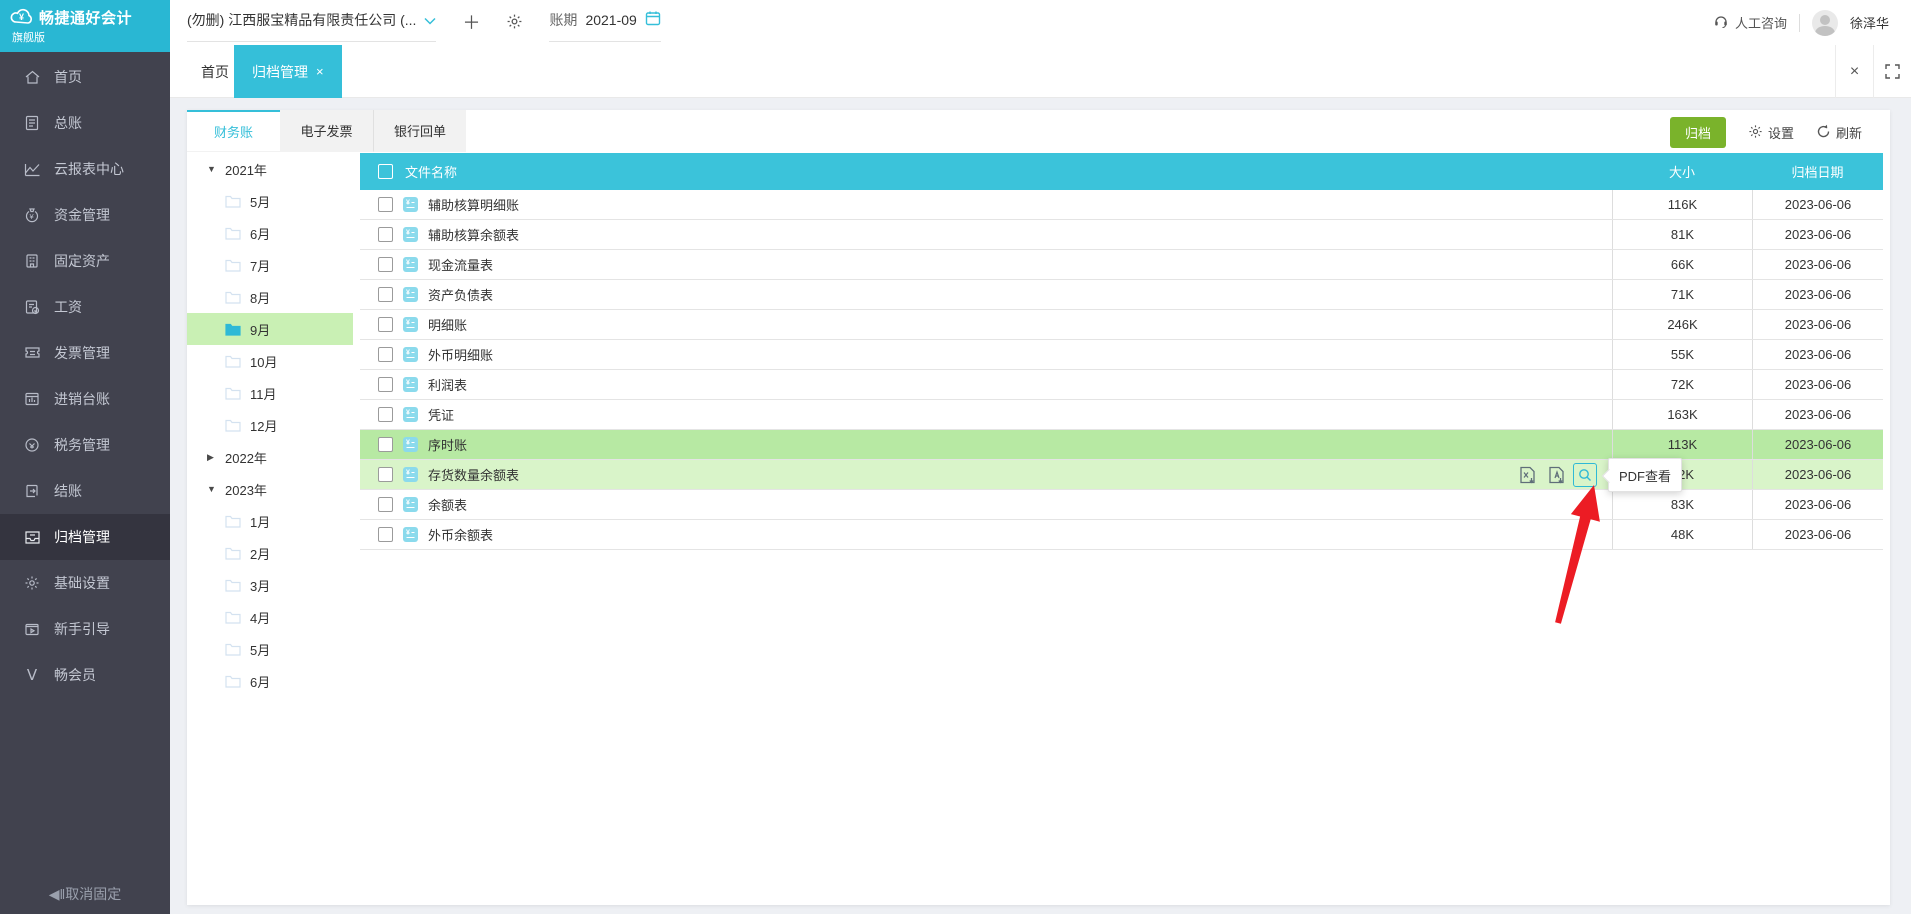 The width and height of the screenshot is (1911, 914). Describe the element at coordinates (1121, 475) in the screenshot. I see `table-row-hovered: ¥ 存货数量余额表 52K 2023-06-06 PDF查看` at that location.